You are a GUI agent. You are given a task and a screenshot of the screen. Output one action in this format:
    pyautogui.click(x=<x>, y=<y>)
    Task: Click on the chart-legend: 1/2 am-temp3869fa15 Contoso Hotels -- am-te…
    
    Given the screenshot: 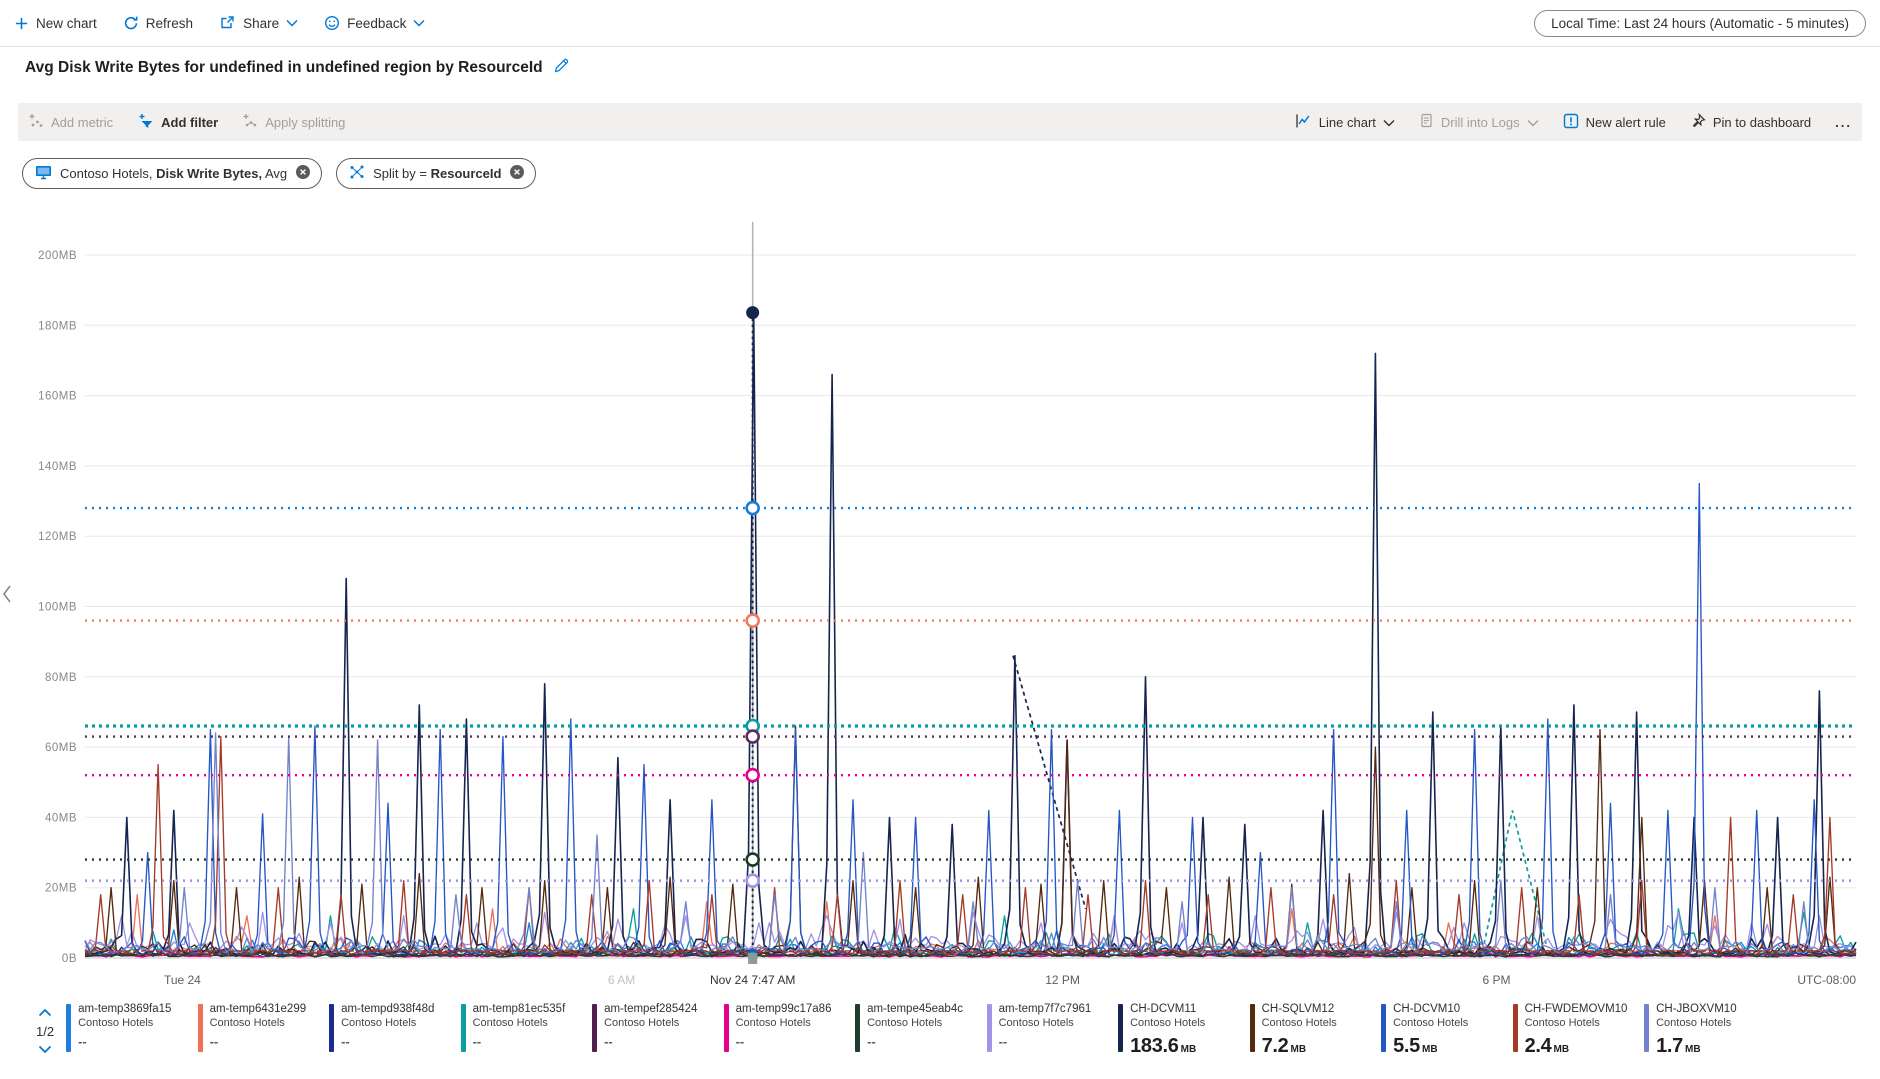 What is the action you would take?
    pyautogui.click(x=940, y=1040)
    